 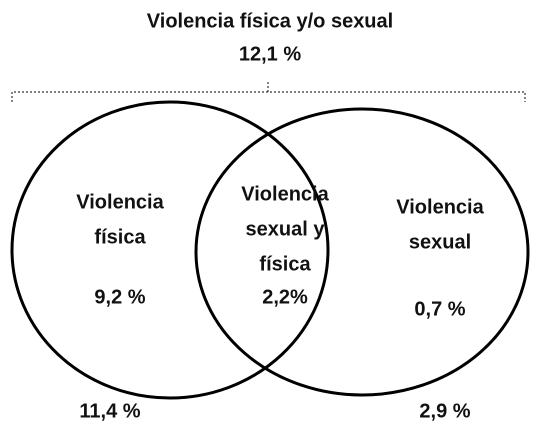 What do you see at coordinates (285, 297) in the screenshot?
I see `region-value: 2,2%` at bounding box center [285, 297].